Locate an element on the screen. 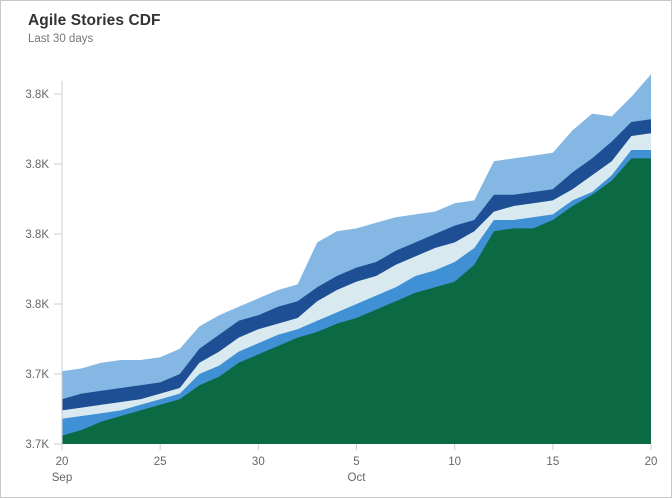 The width and height of the screenshot is (672, 498). x-tick-label: 10 is located at coordinates (454, 462).